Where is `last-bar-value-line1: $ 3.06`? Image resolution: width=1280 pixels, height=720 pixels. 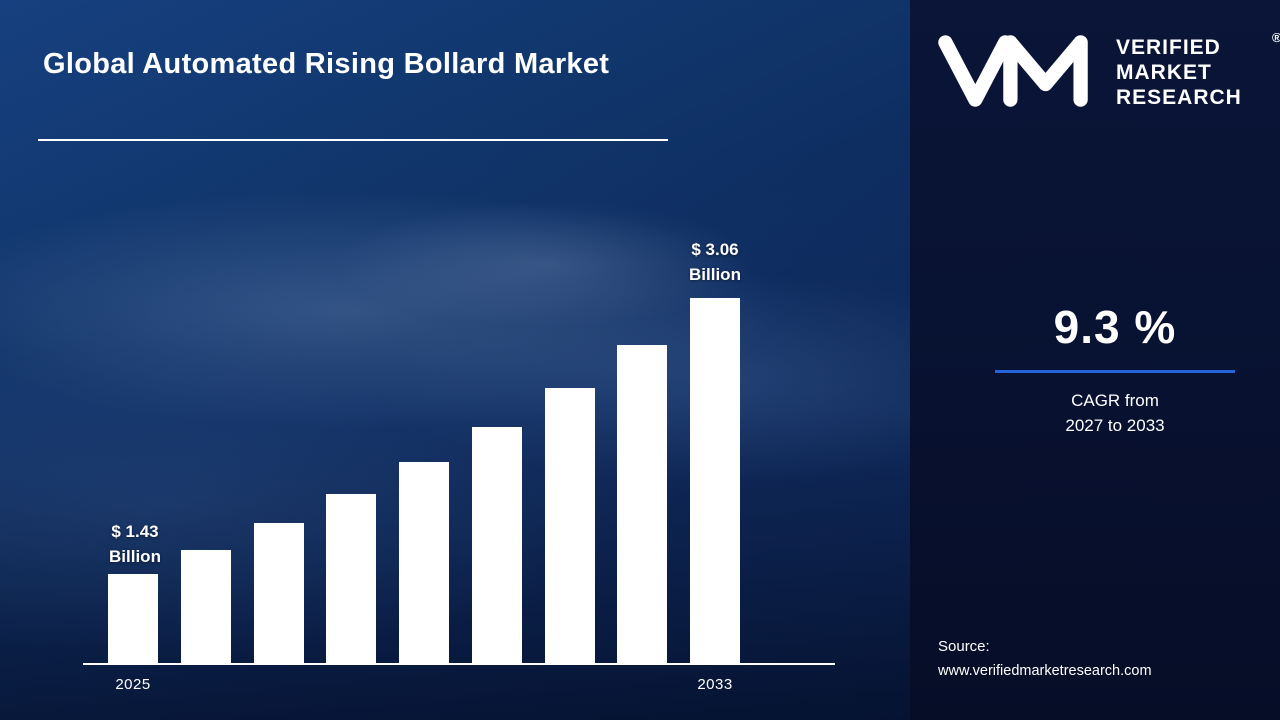
last-bar-value-line1: $ 3.06 is located at coordinates (715, 249).